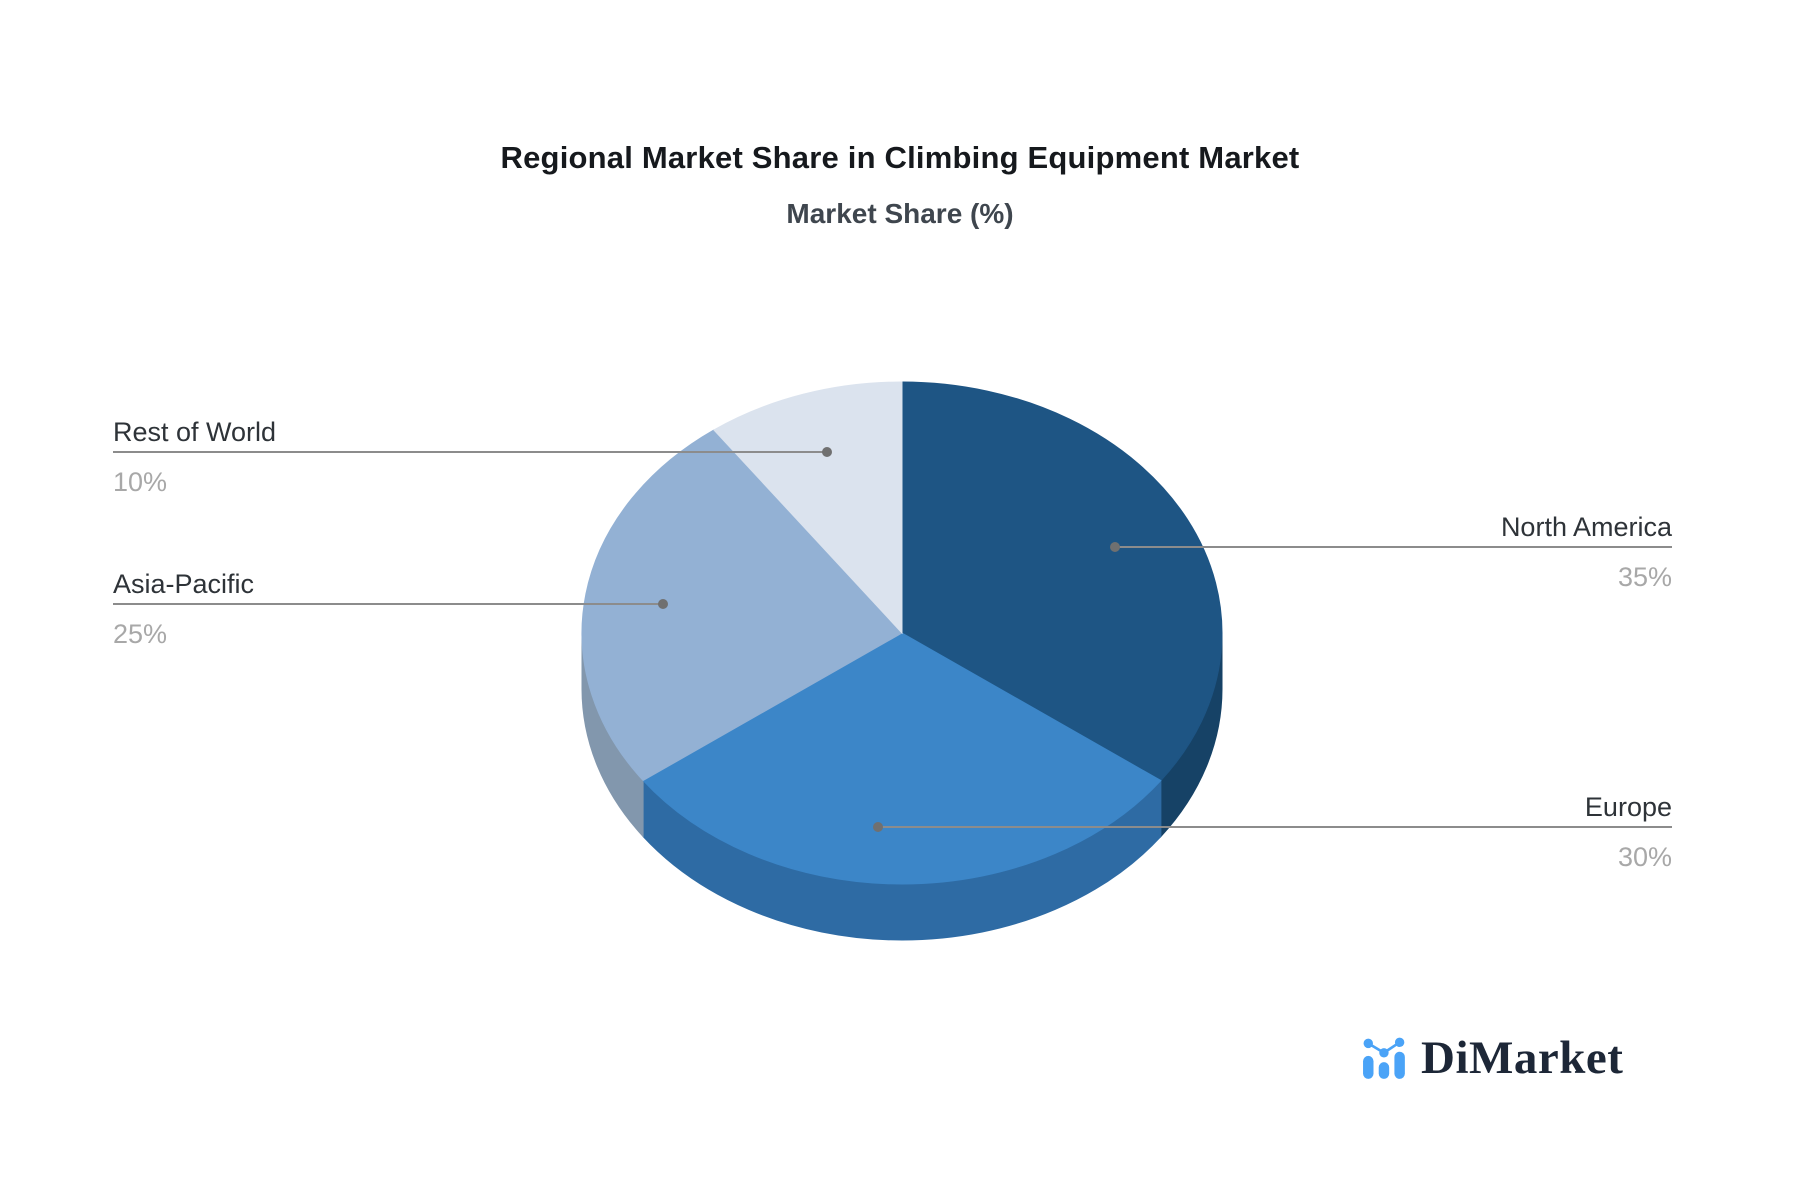 Image resolution: width=1800 pixels, height=1196 pixels. I want to click on chart-subtitle: Market Share (%), so click(900, 213).